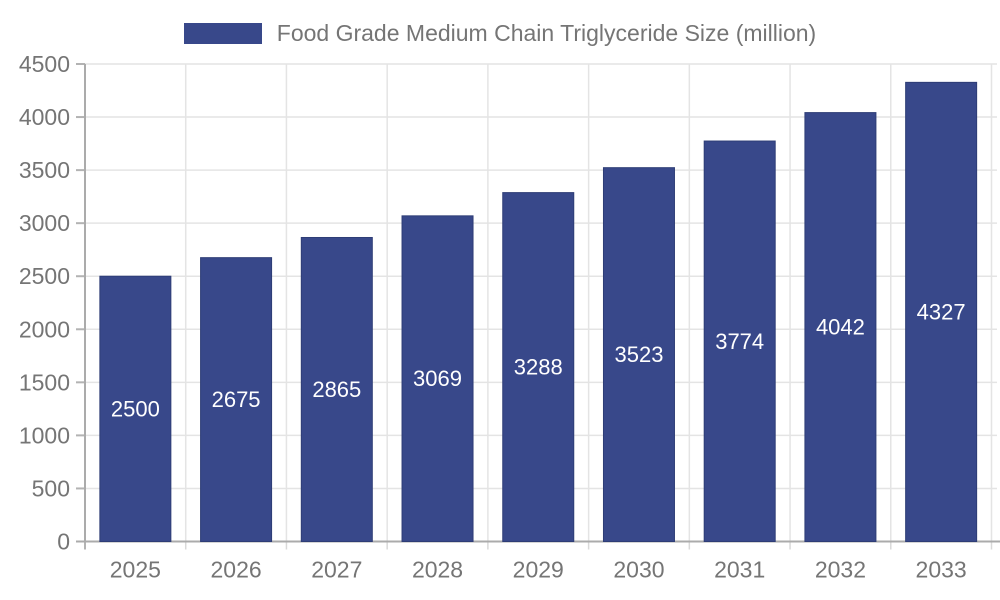 The image size is (1000, 600). I want to click on bar-2031, so click(739, 341).